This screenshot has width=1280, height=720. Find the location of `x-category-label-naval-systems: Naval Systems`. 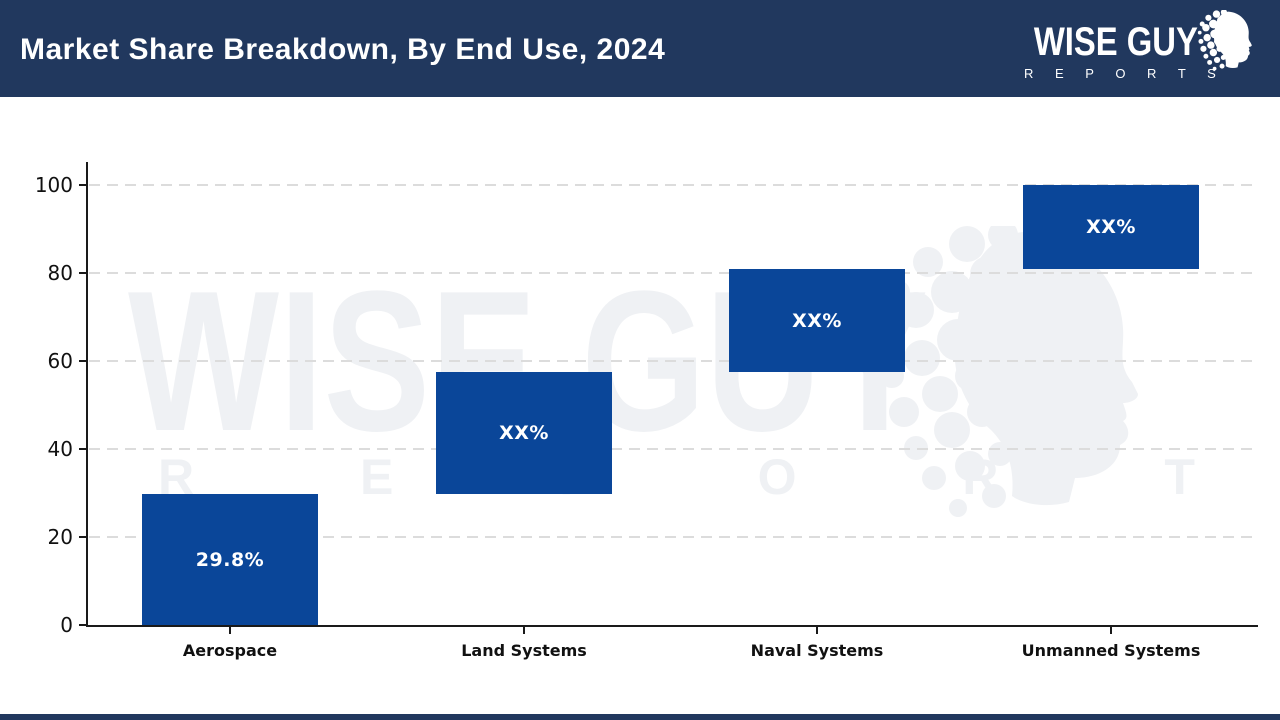

x-category-label-naval-systems: Naval Systems is located at coordinates (817, 650).